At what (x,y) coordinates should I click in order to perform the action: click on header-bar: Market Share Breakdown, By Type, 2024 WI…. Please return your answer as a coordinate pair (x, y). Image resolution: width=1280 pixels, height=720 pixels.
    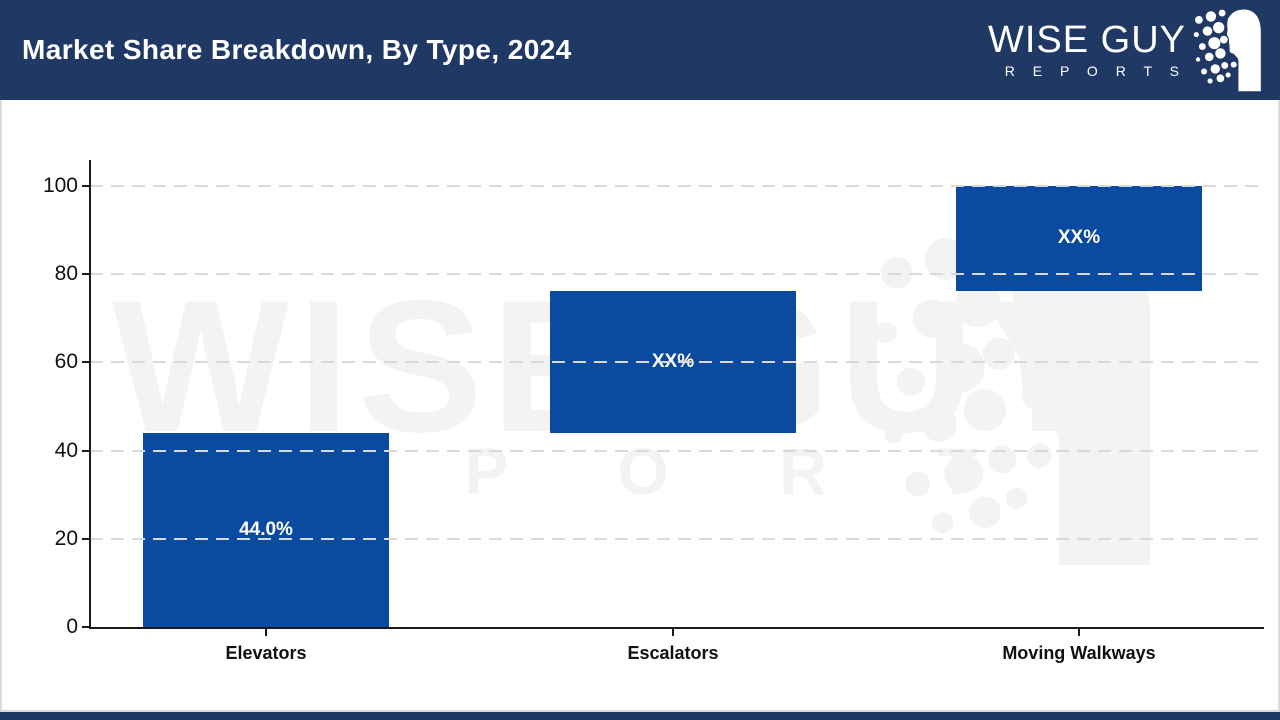
    Looking at the image, I should click on (640, 50).